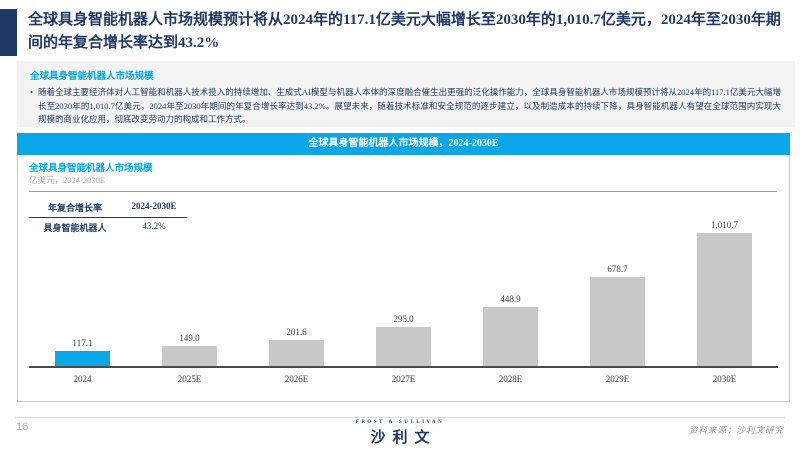  Describe the element at coordinates (91, 169) in the screenshot. I see `chart-heading: 全球具身智能机器人市场规模` at that location.